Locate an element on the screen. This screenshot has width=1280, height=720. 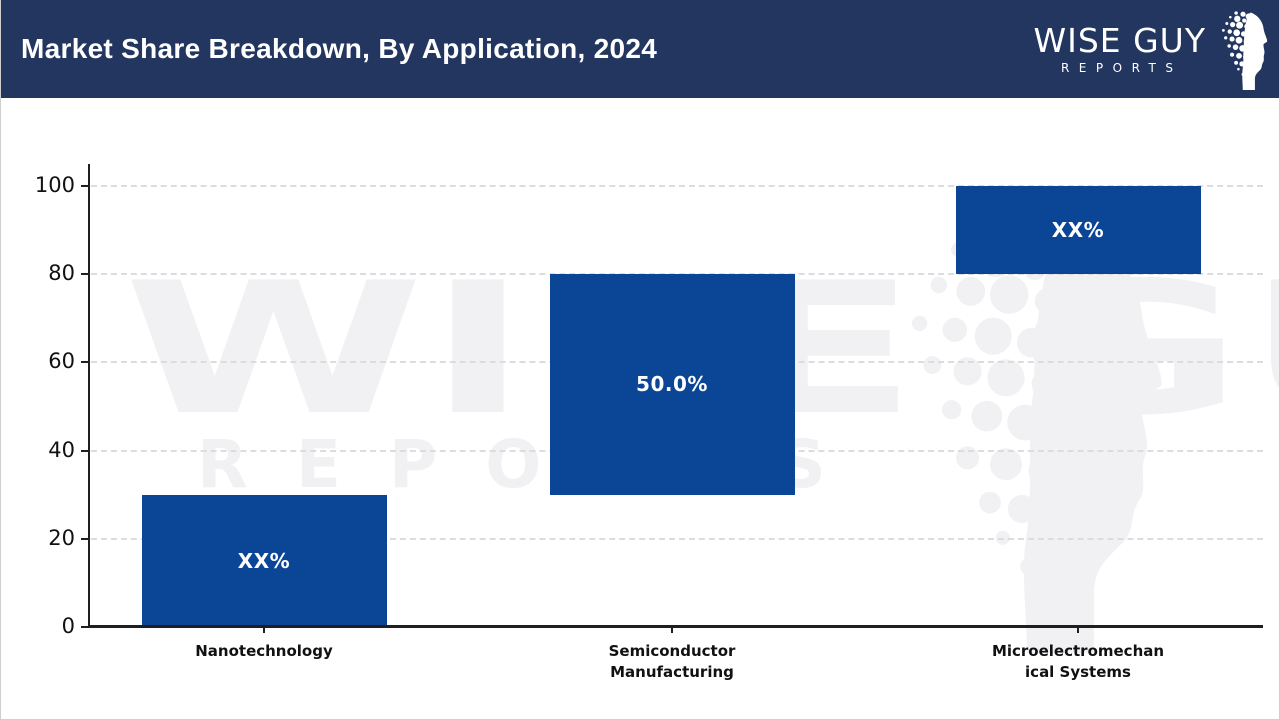
x-axis-line is located at coordinates (675, 626).